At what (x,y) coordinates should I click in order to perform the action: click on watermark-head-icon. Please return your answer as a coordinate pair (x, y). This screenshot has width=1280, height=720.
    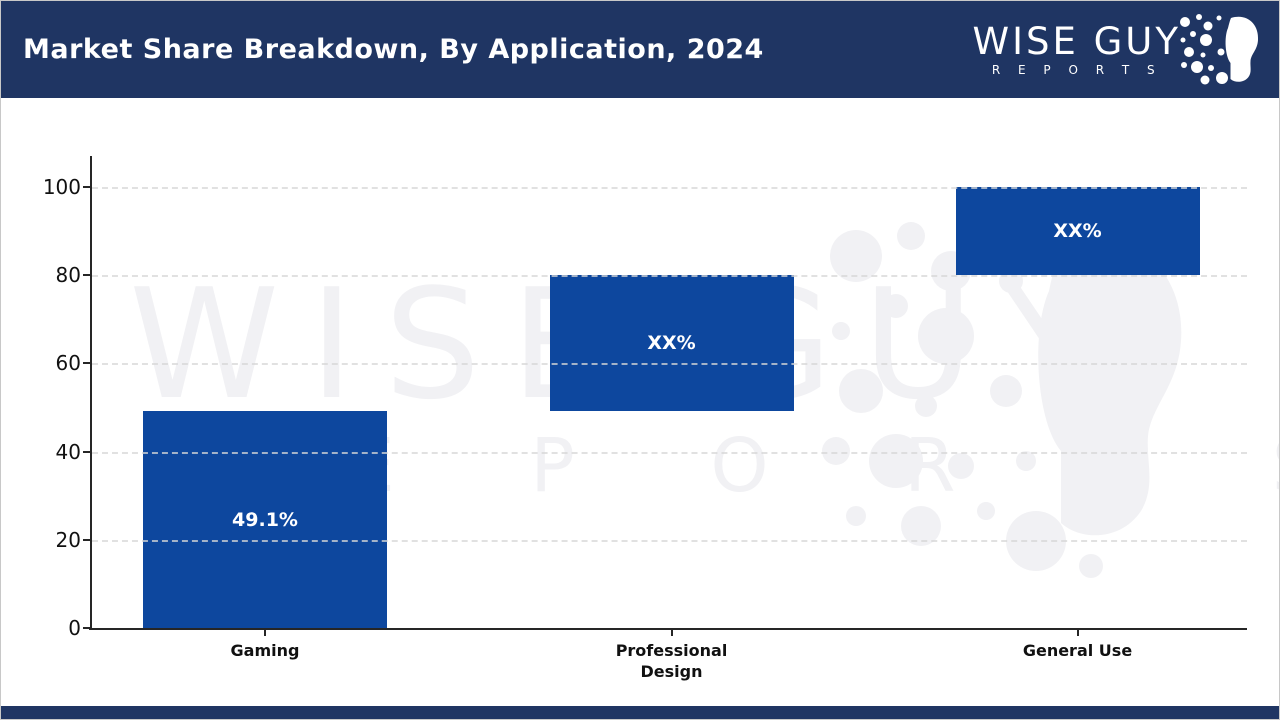
    Looking at the image, I should click on (1002, 400).